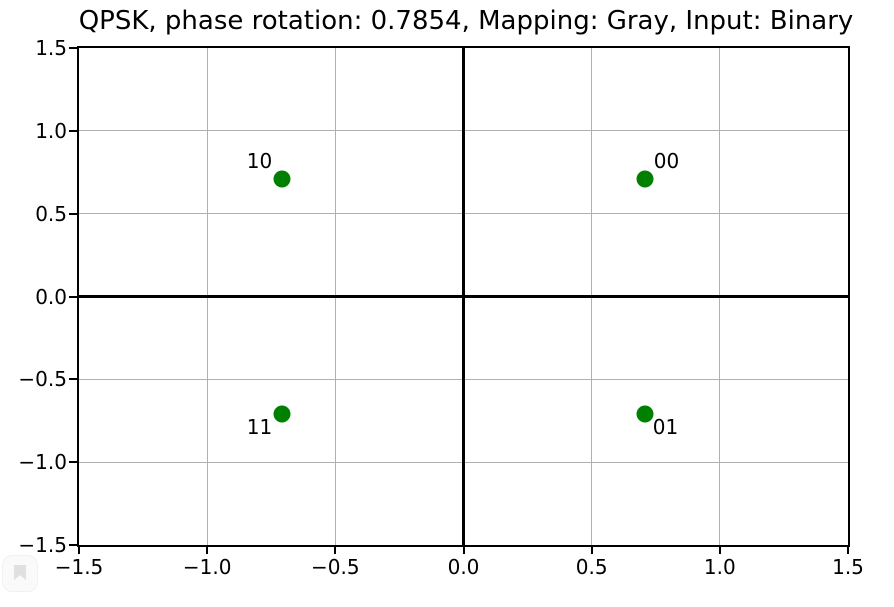  Describe the element at coordinates (335, 567) in the screenshot. I see `x-axis-tick-label: −0.5` at that location.